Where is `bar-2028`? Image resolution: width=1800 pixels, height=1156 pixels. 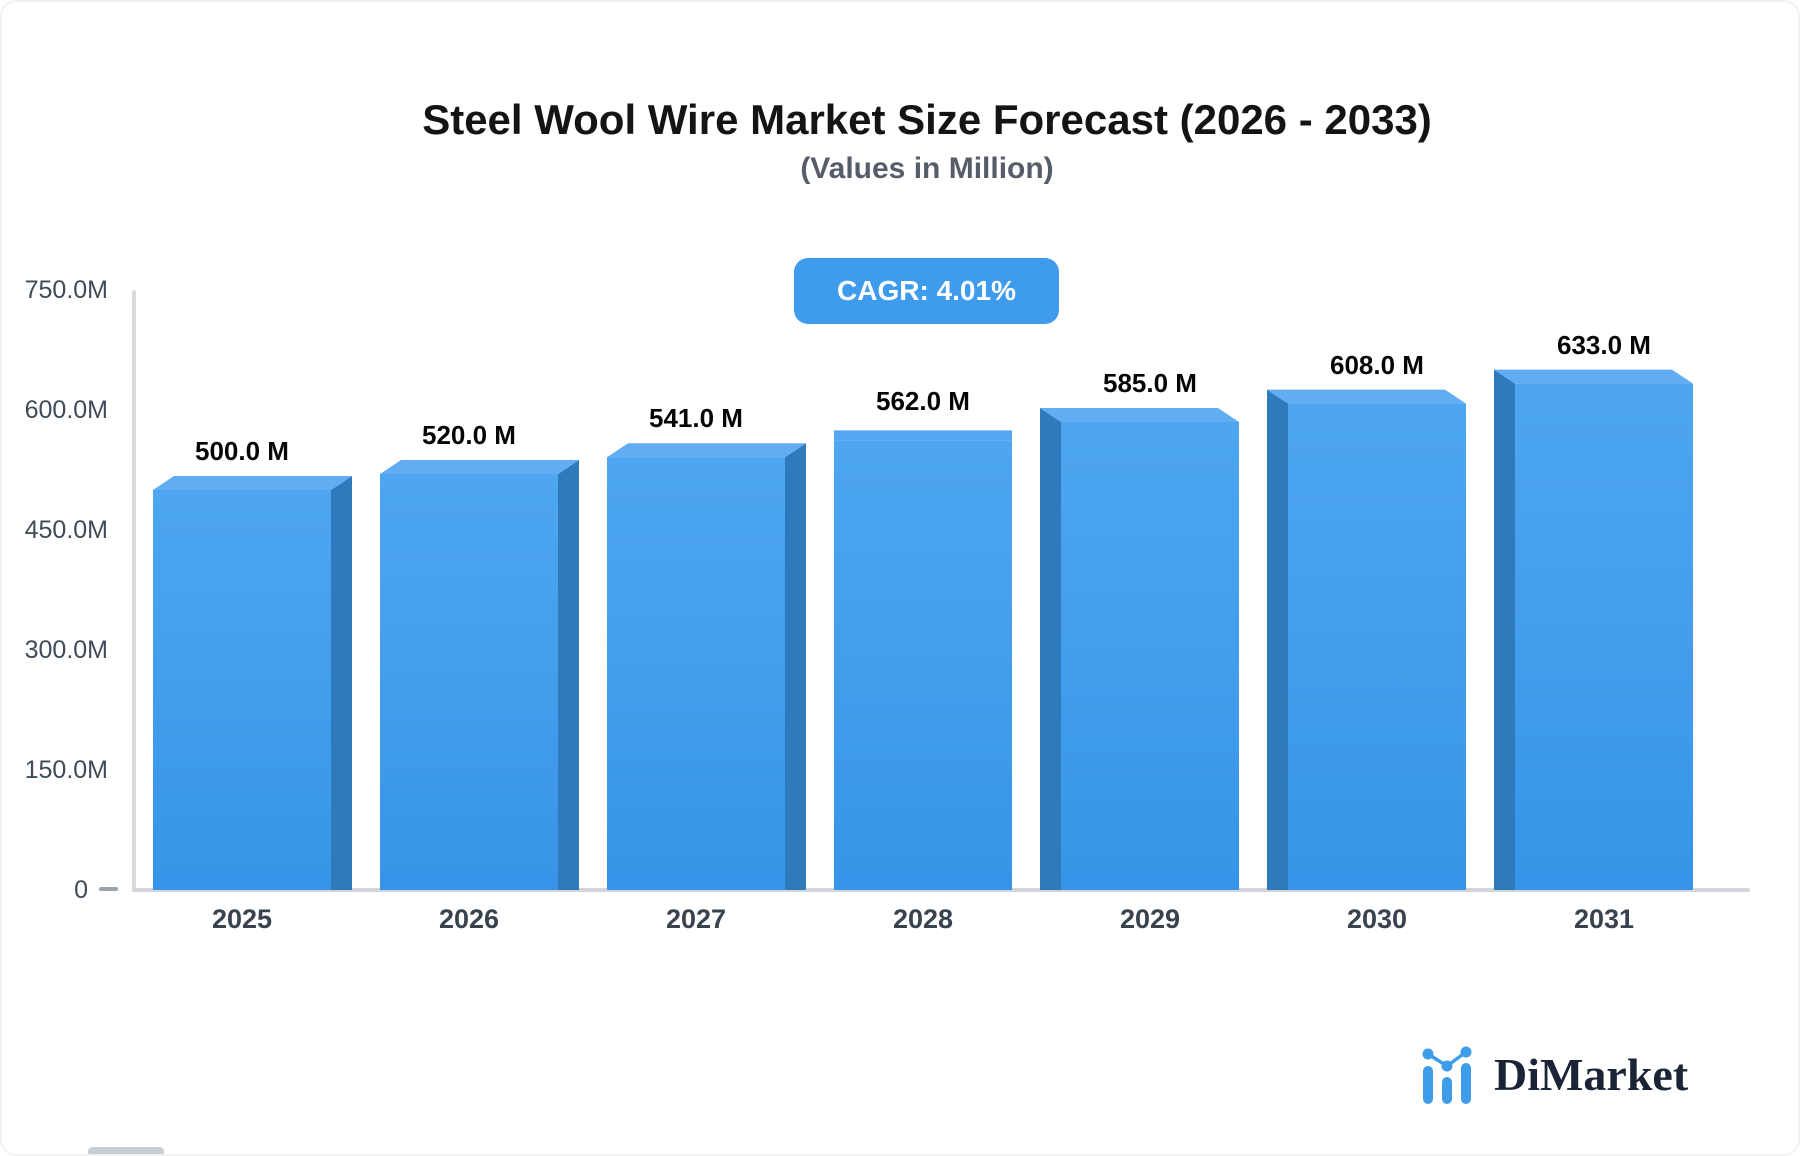
bar-2028 is located at coordinates (923, 665).